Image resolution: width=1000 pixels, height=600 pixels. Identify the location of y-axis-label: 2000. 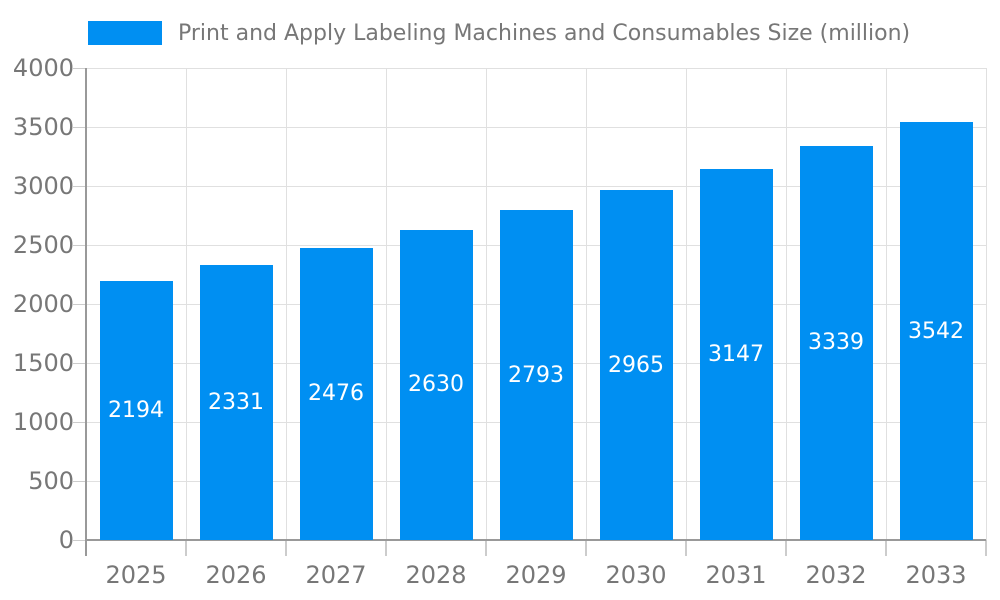
(43, 304).